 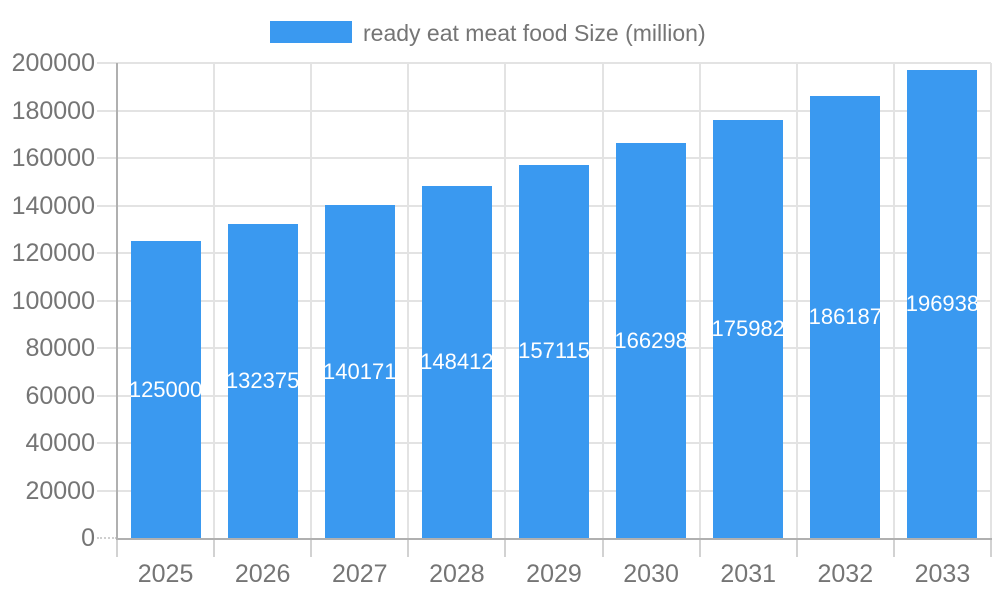 I want to click on bar-value-label: 175982, so click(x=748, y=328).